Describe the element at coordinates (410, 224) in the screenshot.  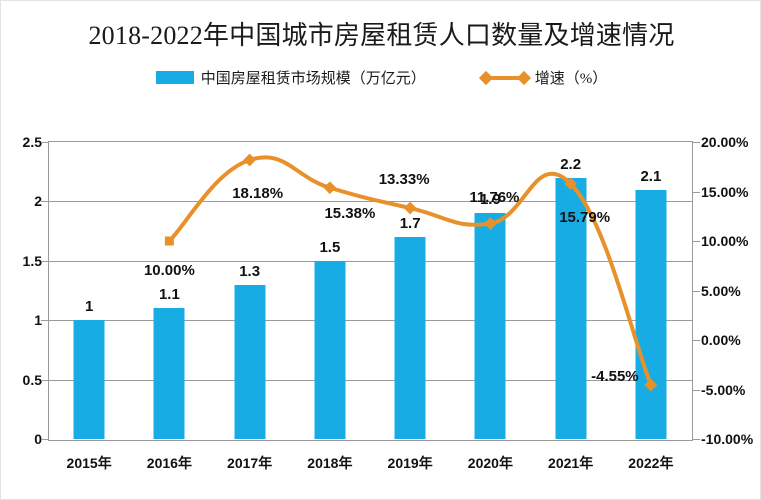
I see `bar-value-label: 1.7` at that location.